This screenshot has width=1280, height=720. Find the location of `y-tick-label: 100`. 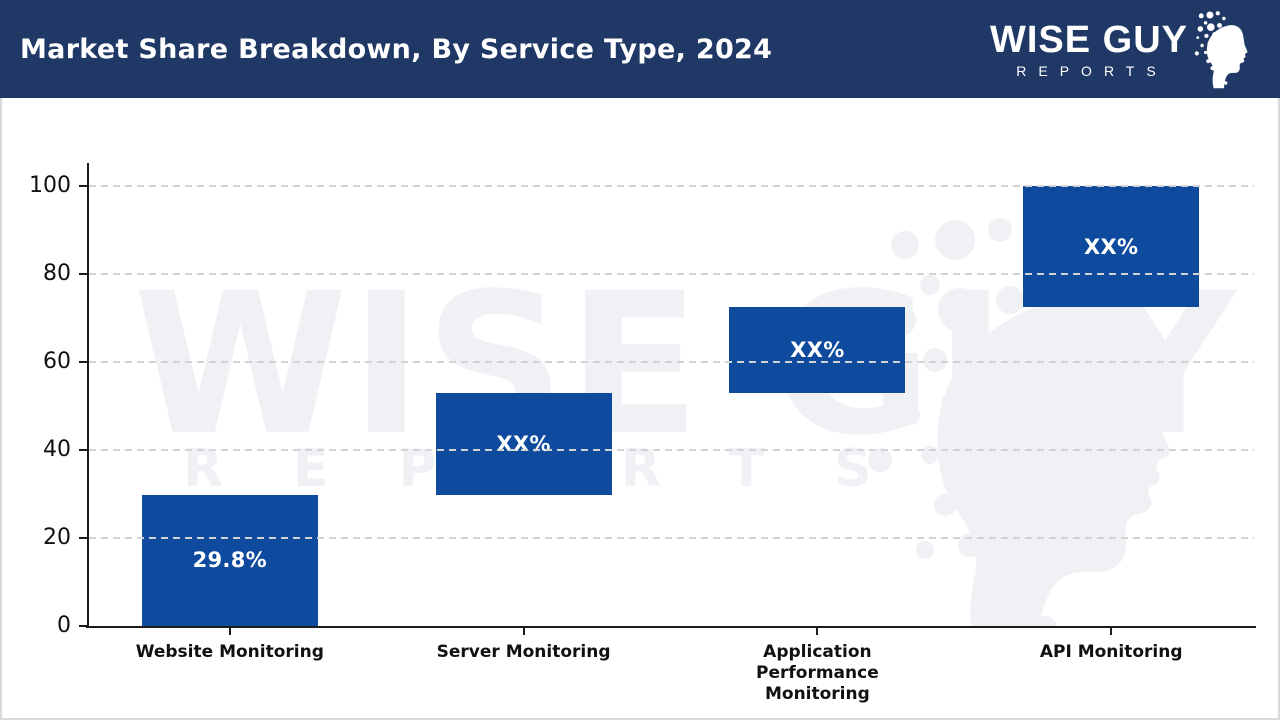

y-tick-label: 100 is located at coordinates (50, 185).